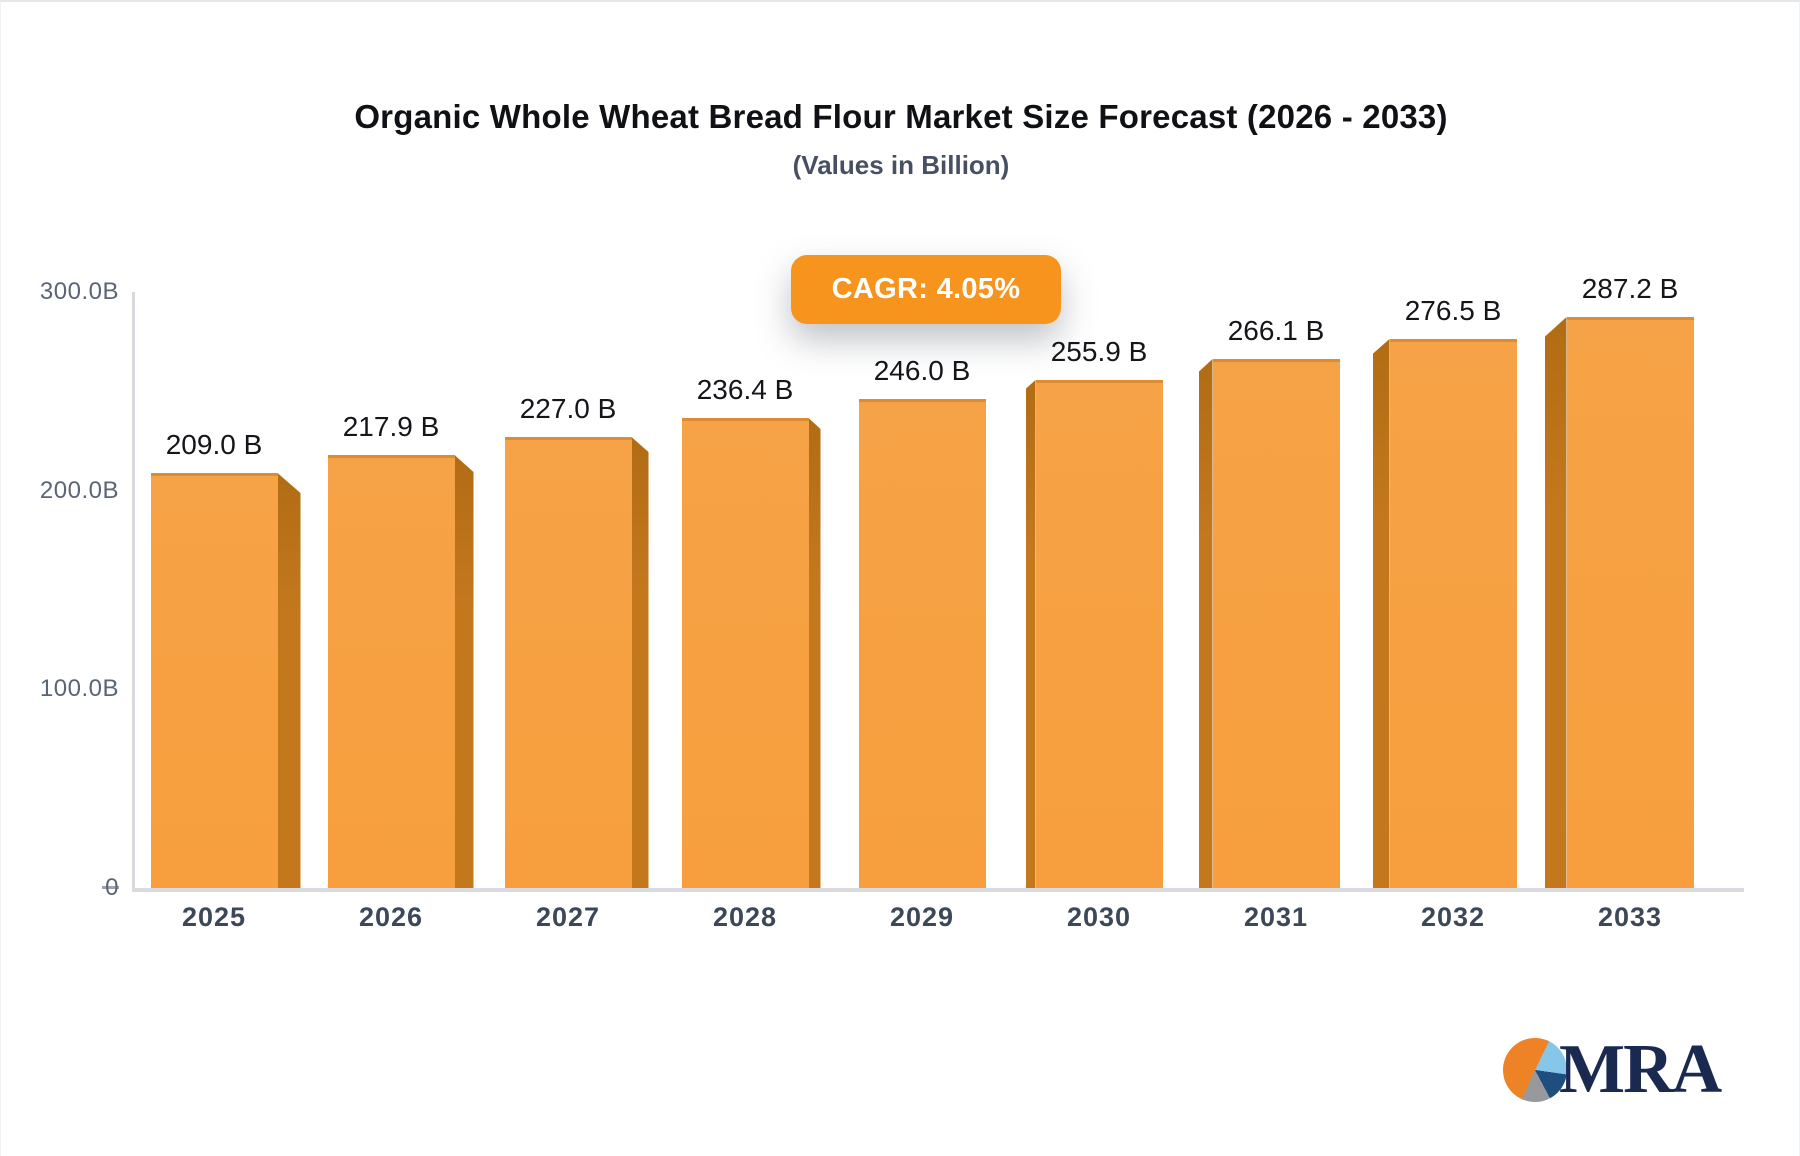 This screenshot has width=1800, height=1156. I want to click on zero-tick-mark, so click(110, 887).